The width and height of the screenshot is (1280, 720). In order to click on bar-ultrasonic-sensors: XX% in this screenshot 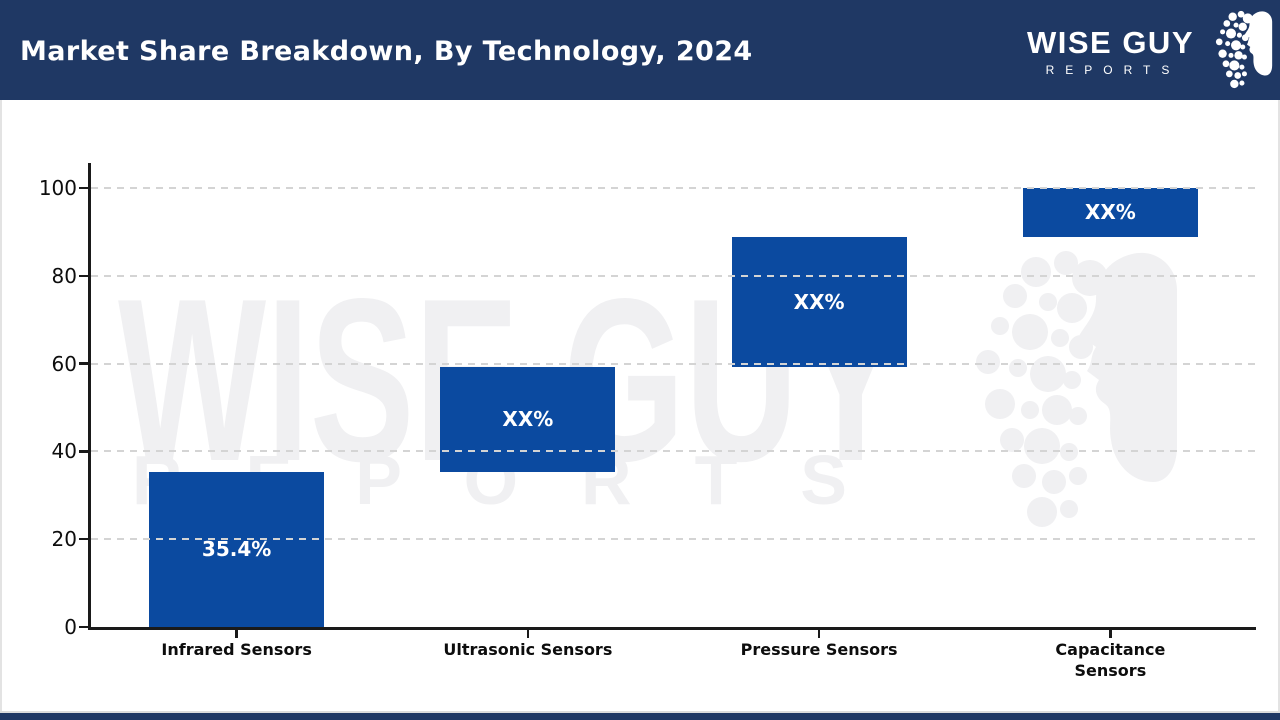, I will do `click(528, 419)`.